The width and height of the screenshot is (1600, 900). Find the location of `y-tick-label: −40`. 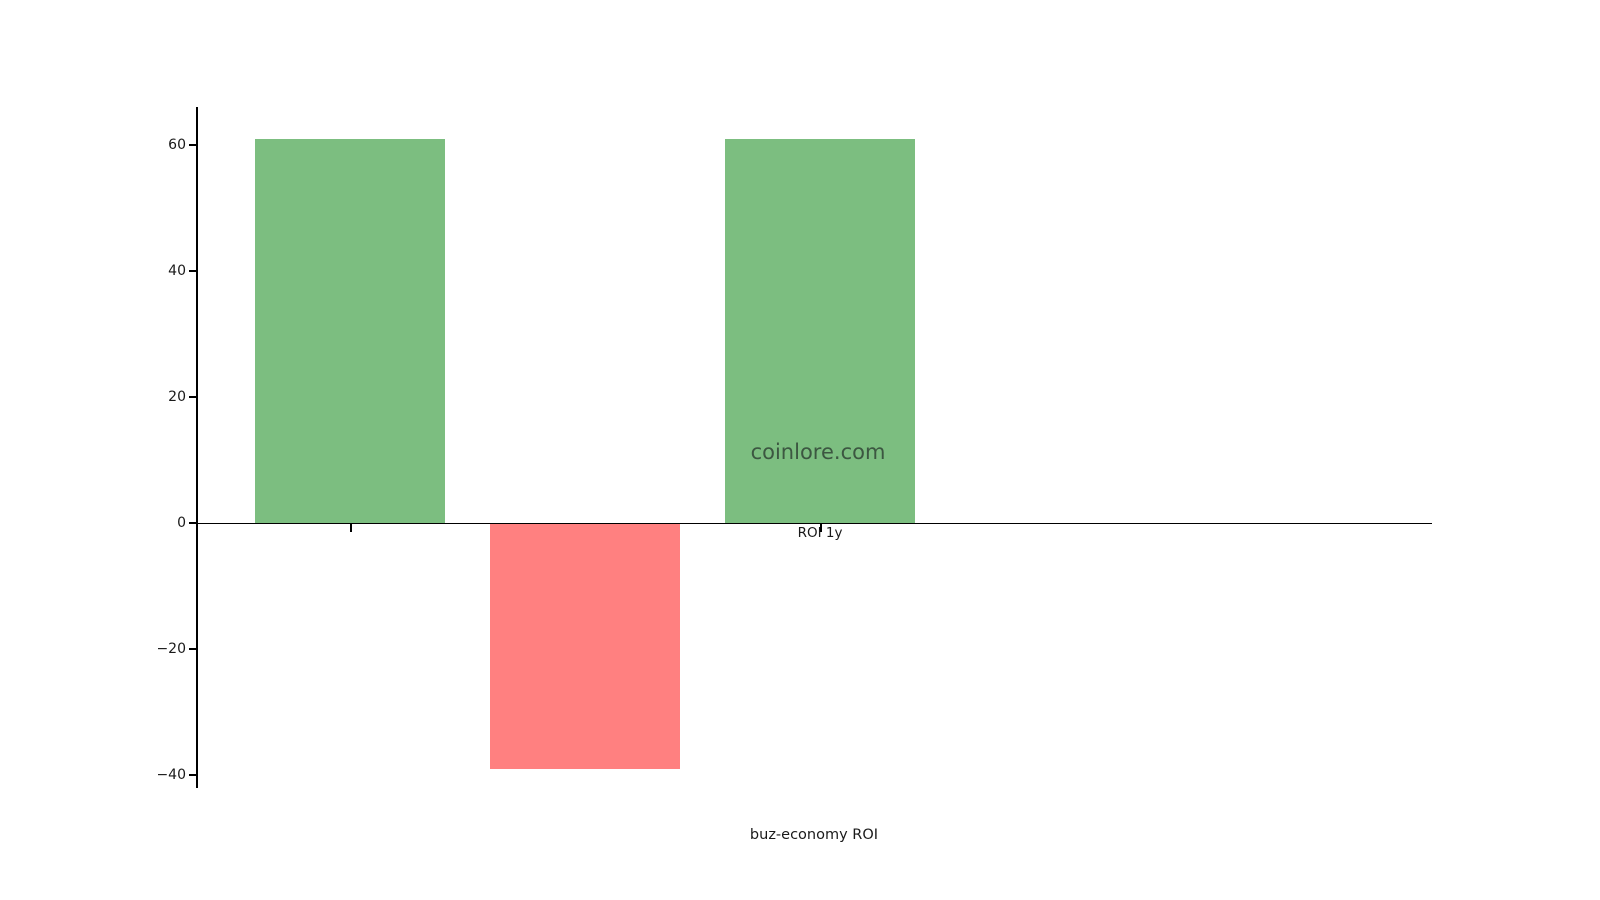

y-tick-label: −40 is located at coordinates (171, 775).